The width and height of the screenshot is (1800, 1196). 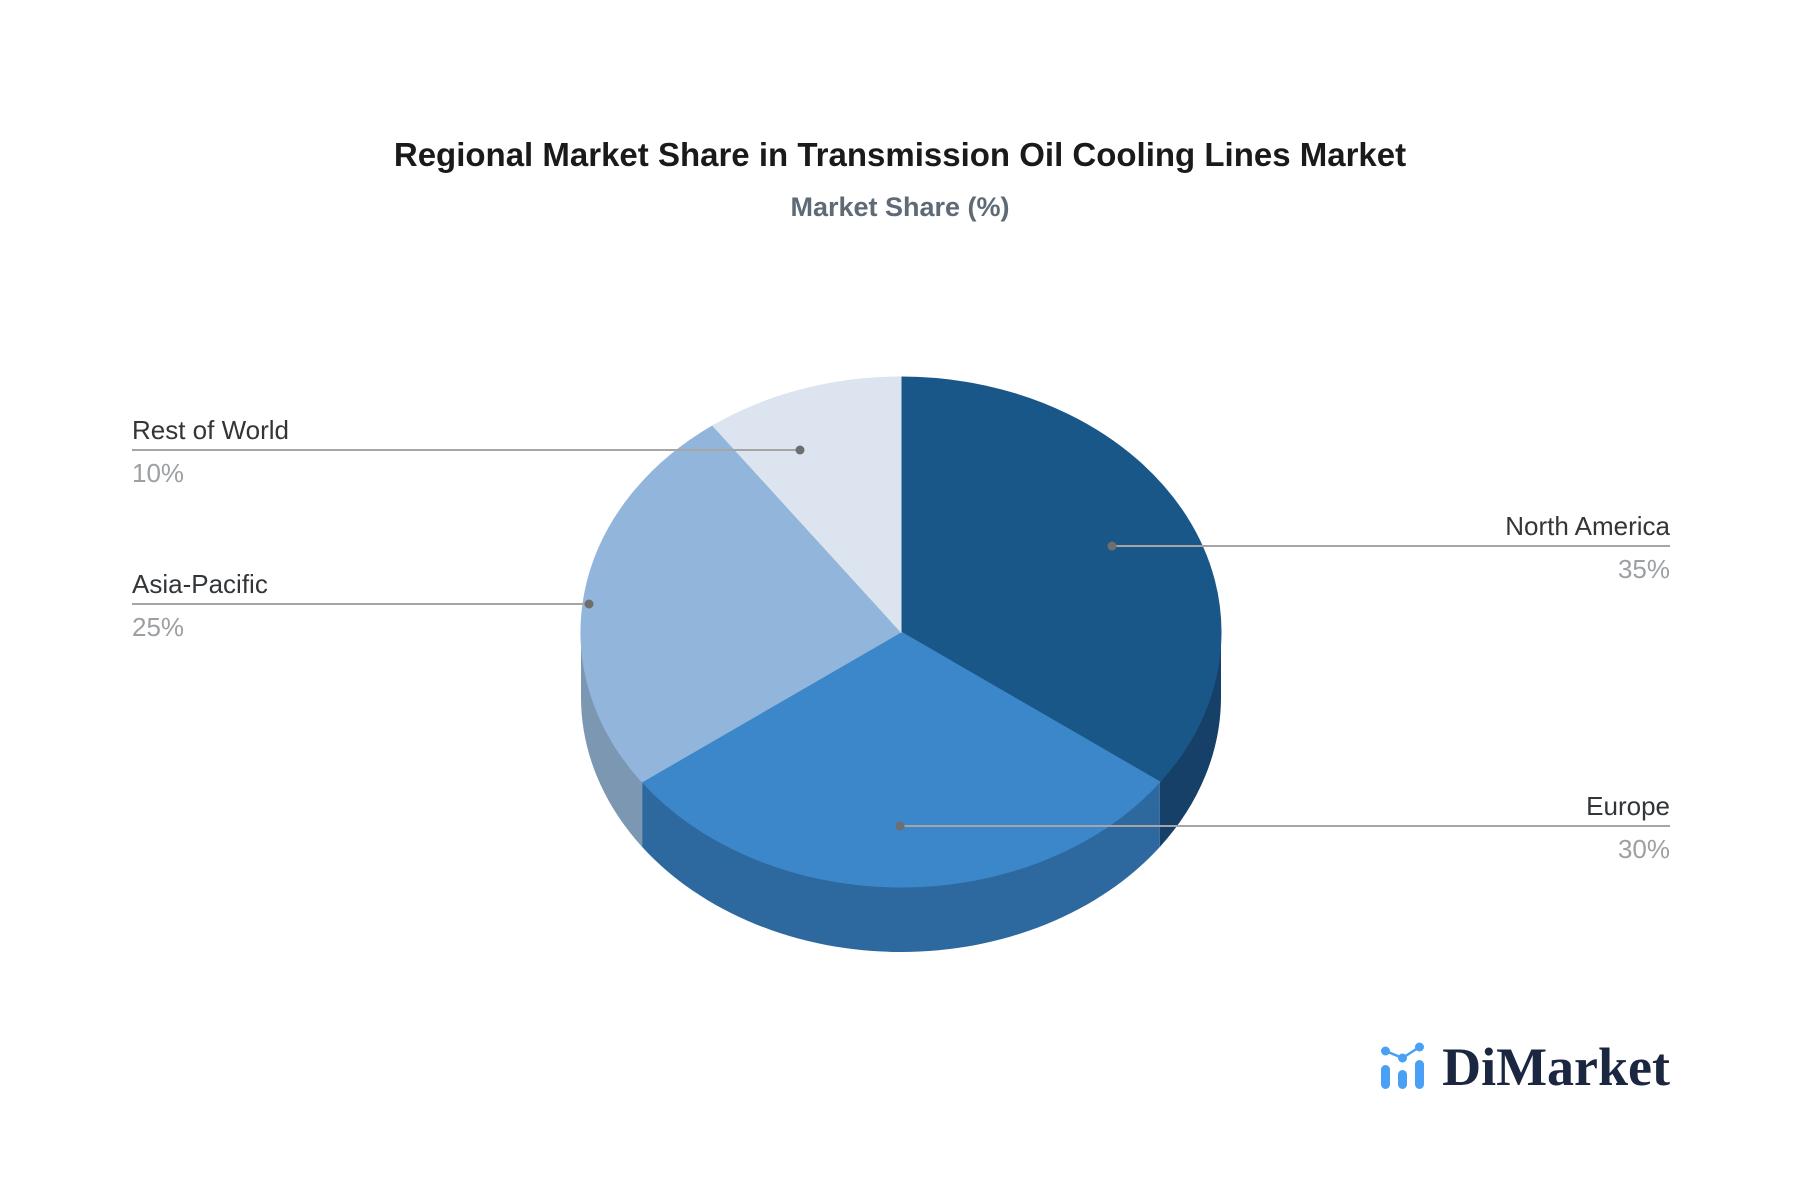 I want to click on pie-label-rest-of-world: Rest of World 10%, so click(x=412, y=451).